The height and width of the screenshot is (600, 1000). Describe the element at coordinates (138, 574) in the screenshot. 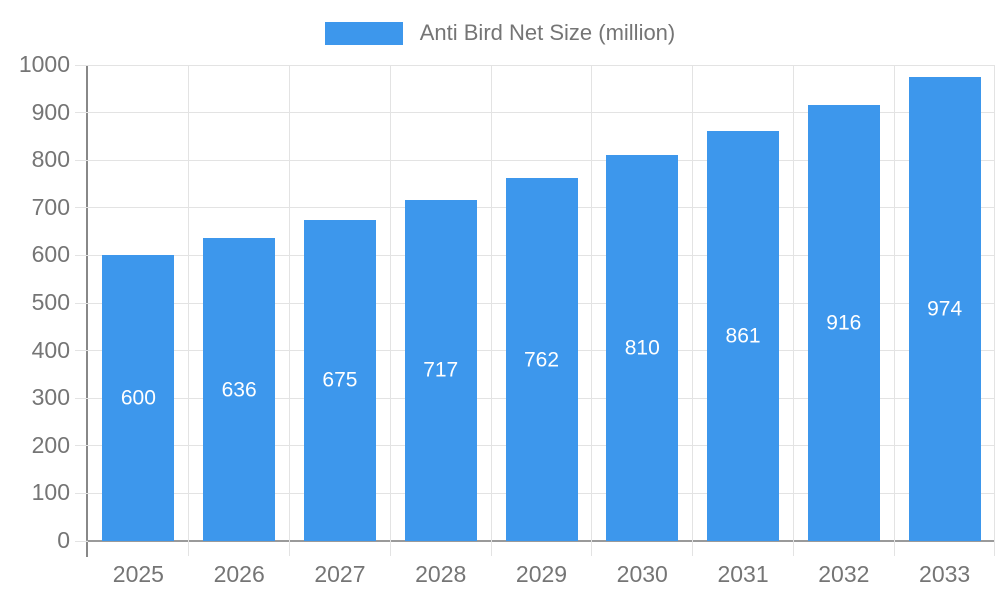

I see `x-tick-label-2025: 2025` at that location.